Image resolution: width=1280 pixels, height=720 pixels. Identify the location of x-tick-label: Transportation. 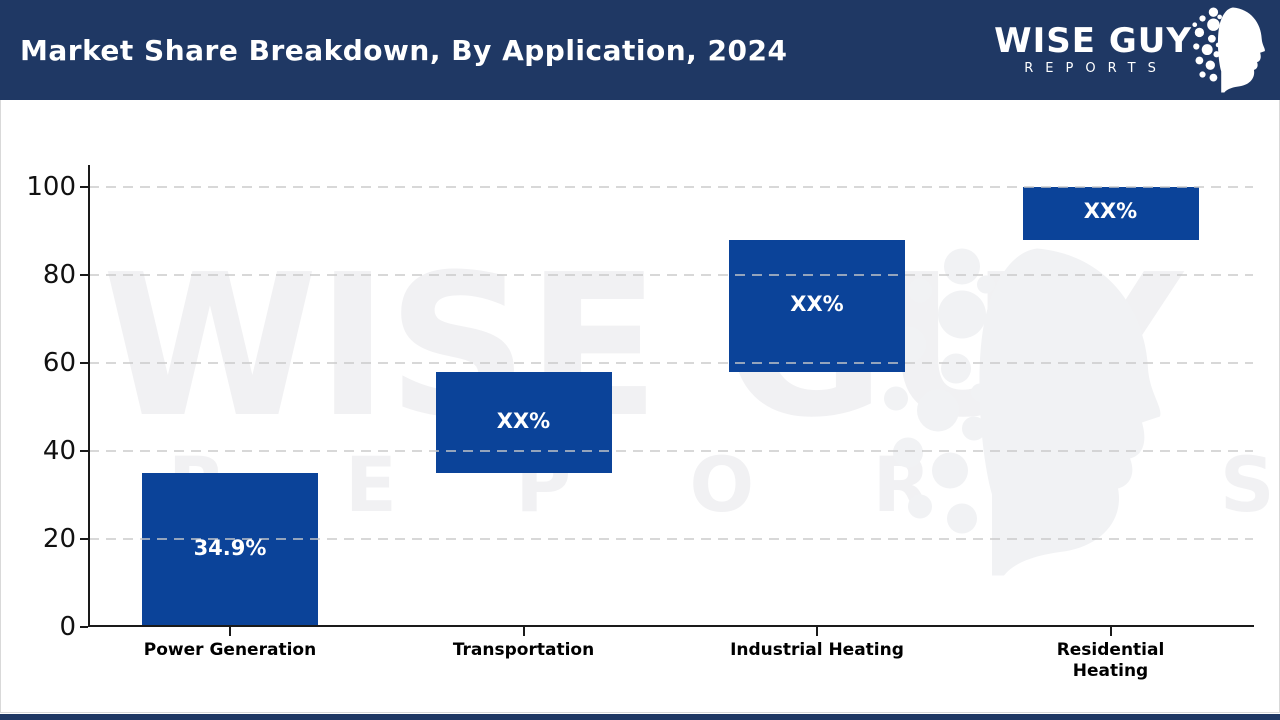
(523, 650).